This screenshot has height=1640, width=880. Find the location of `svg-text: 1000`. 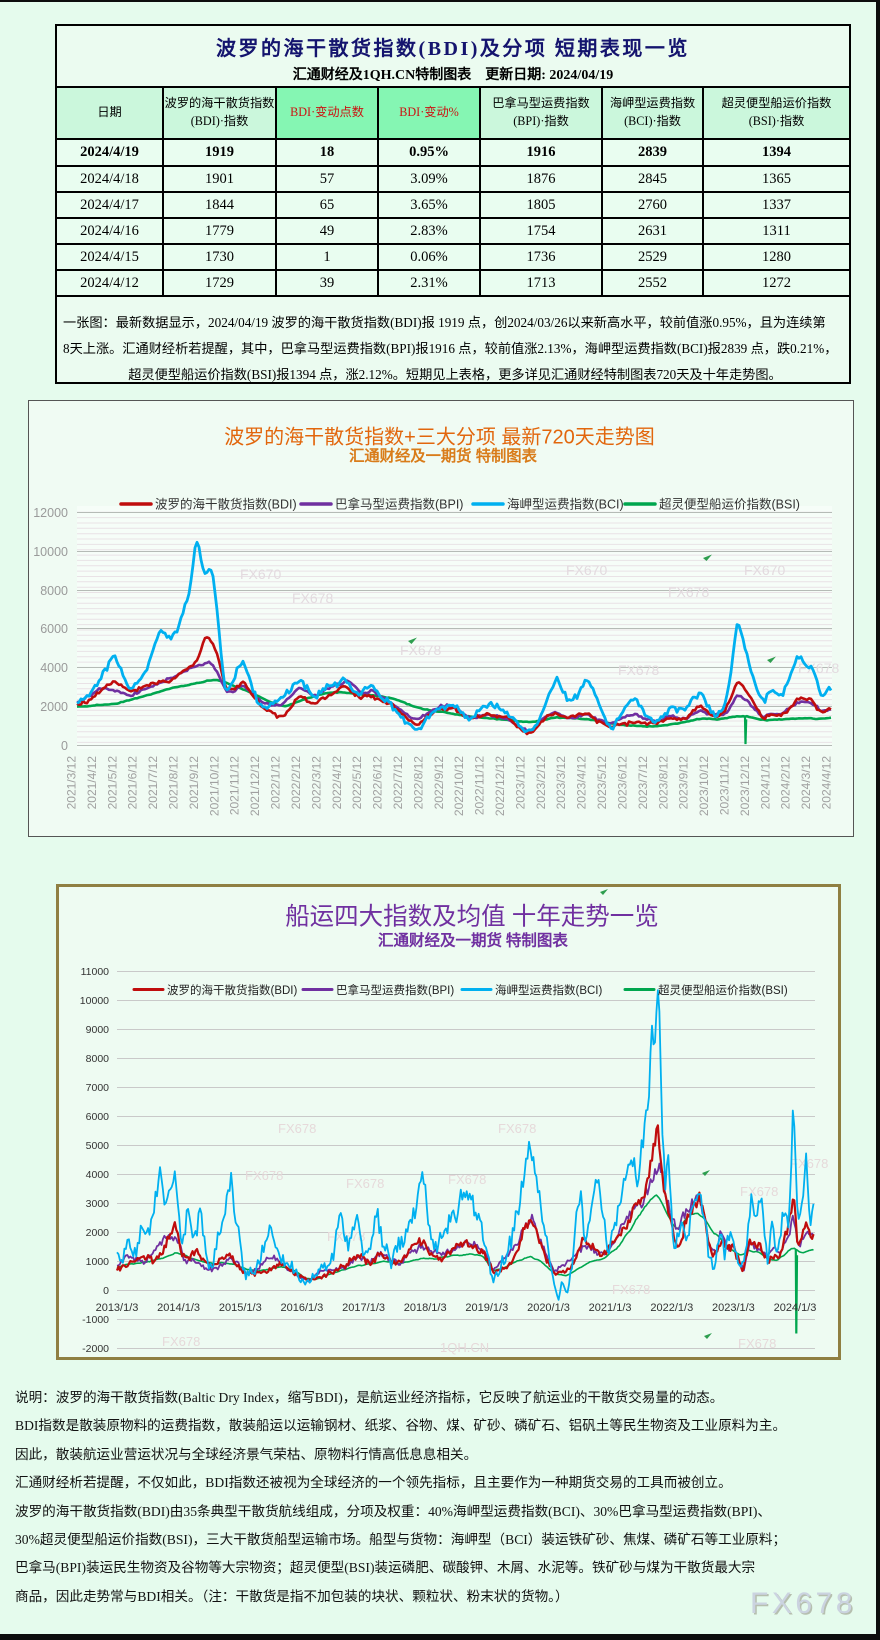

svg-text: 1000 is located at coordinates (98, 1262).